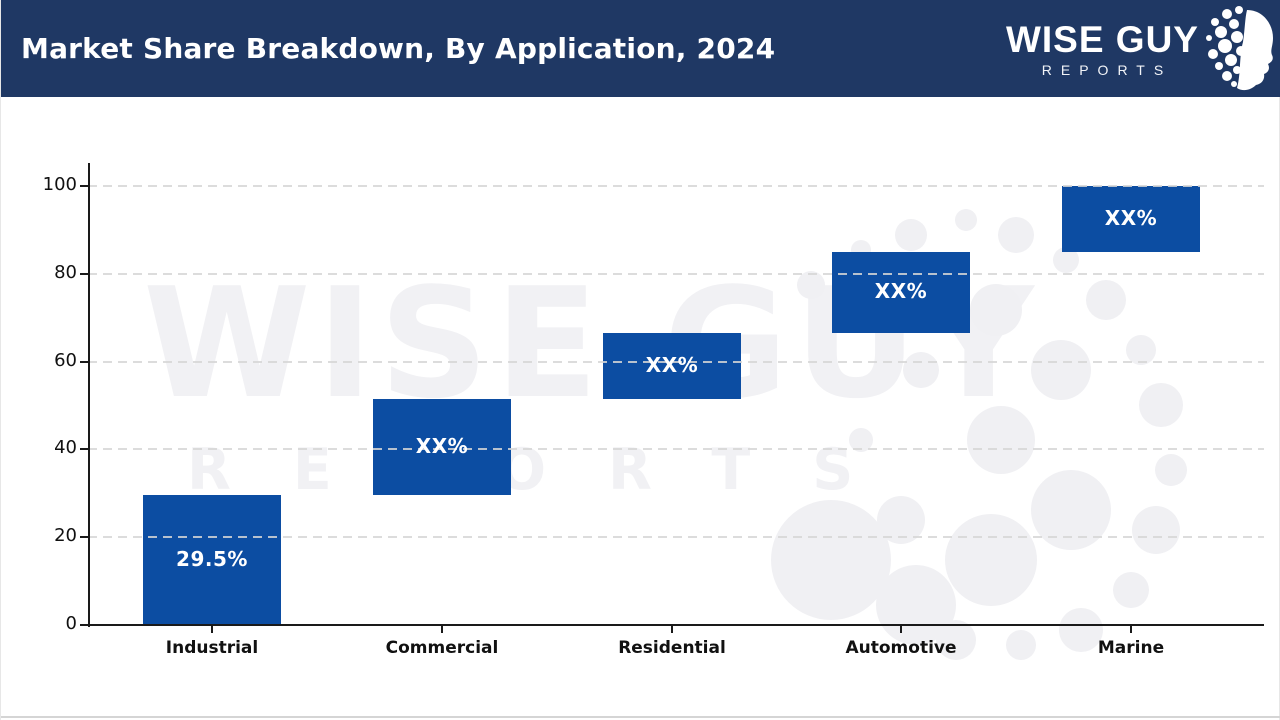  What do you see at coordinates (676, 625) in the screenshot?
I see `x-axis-line` at bounding box center [676, 625].